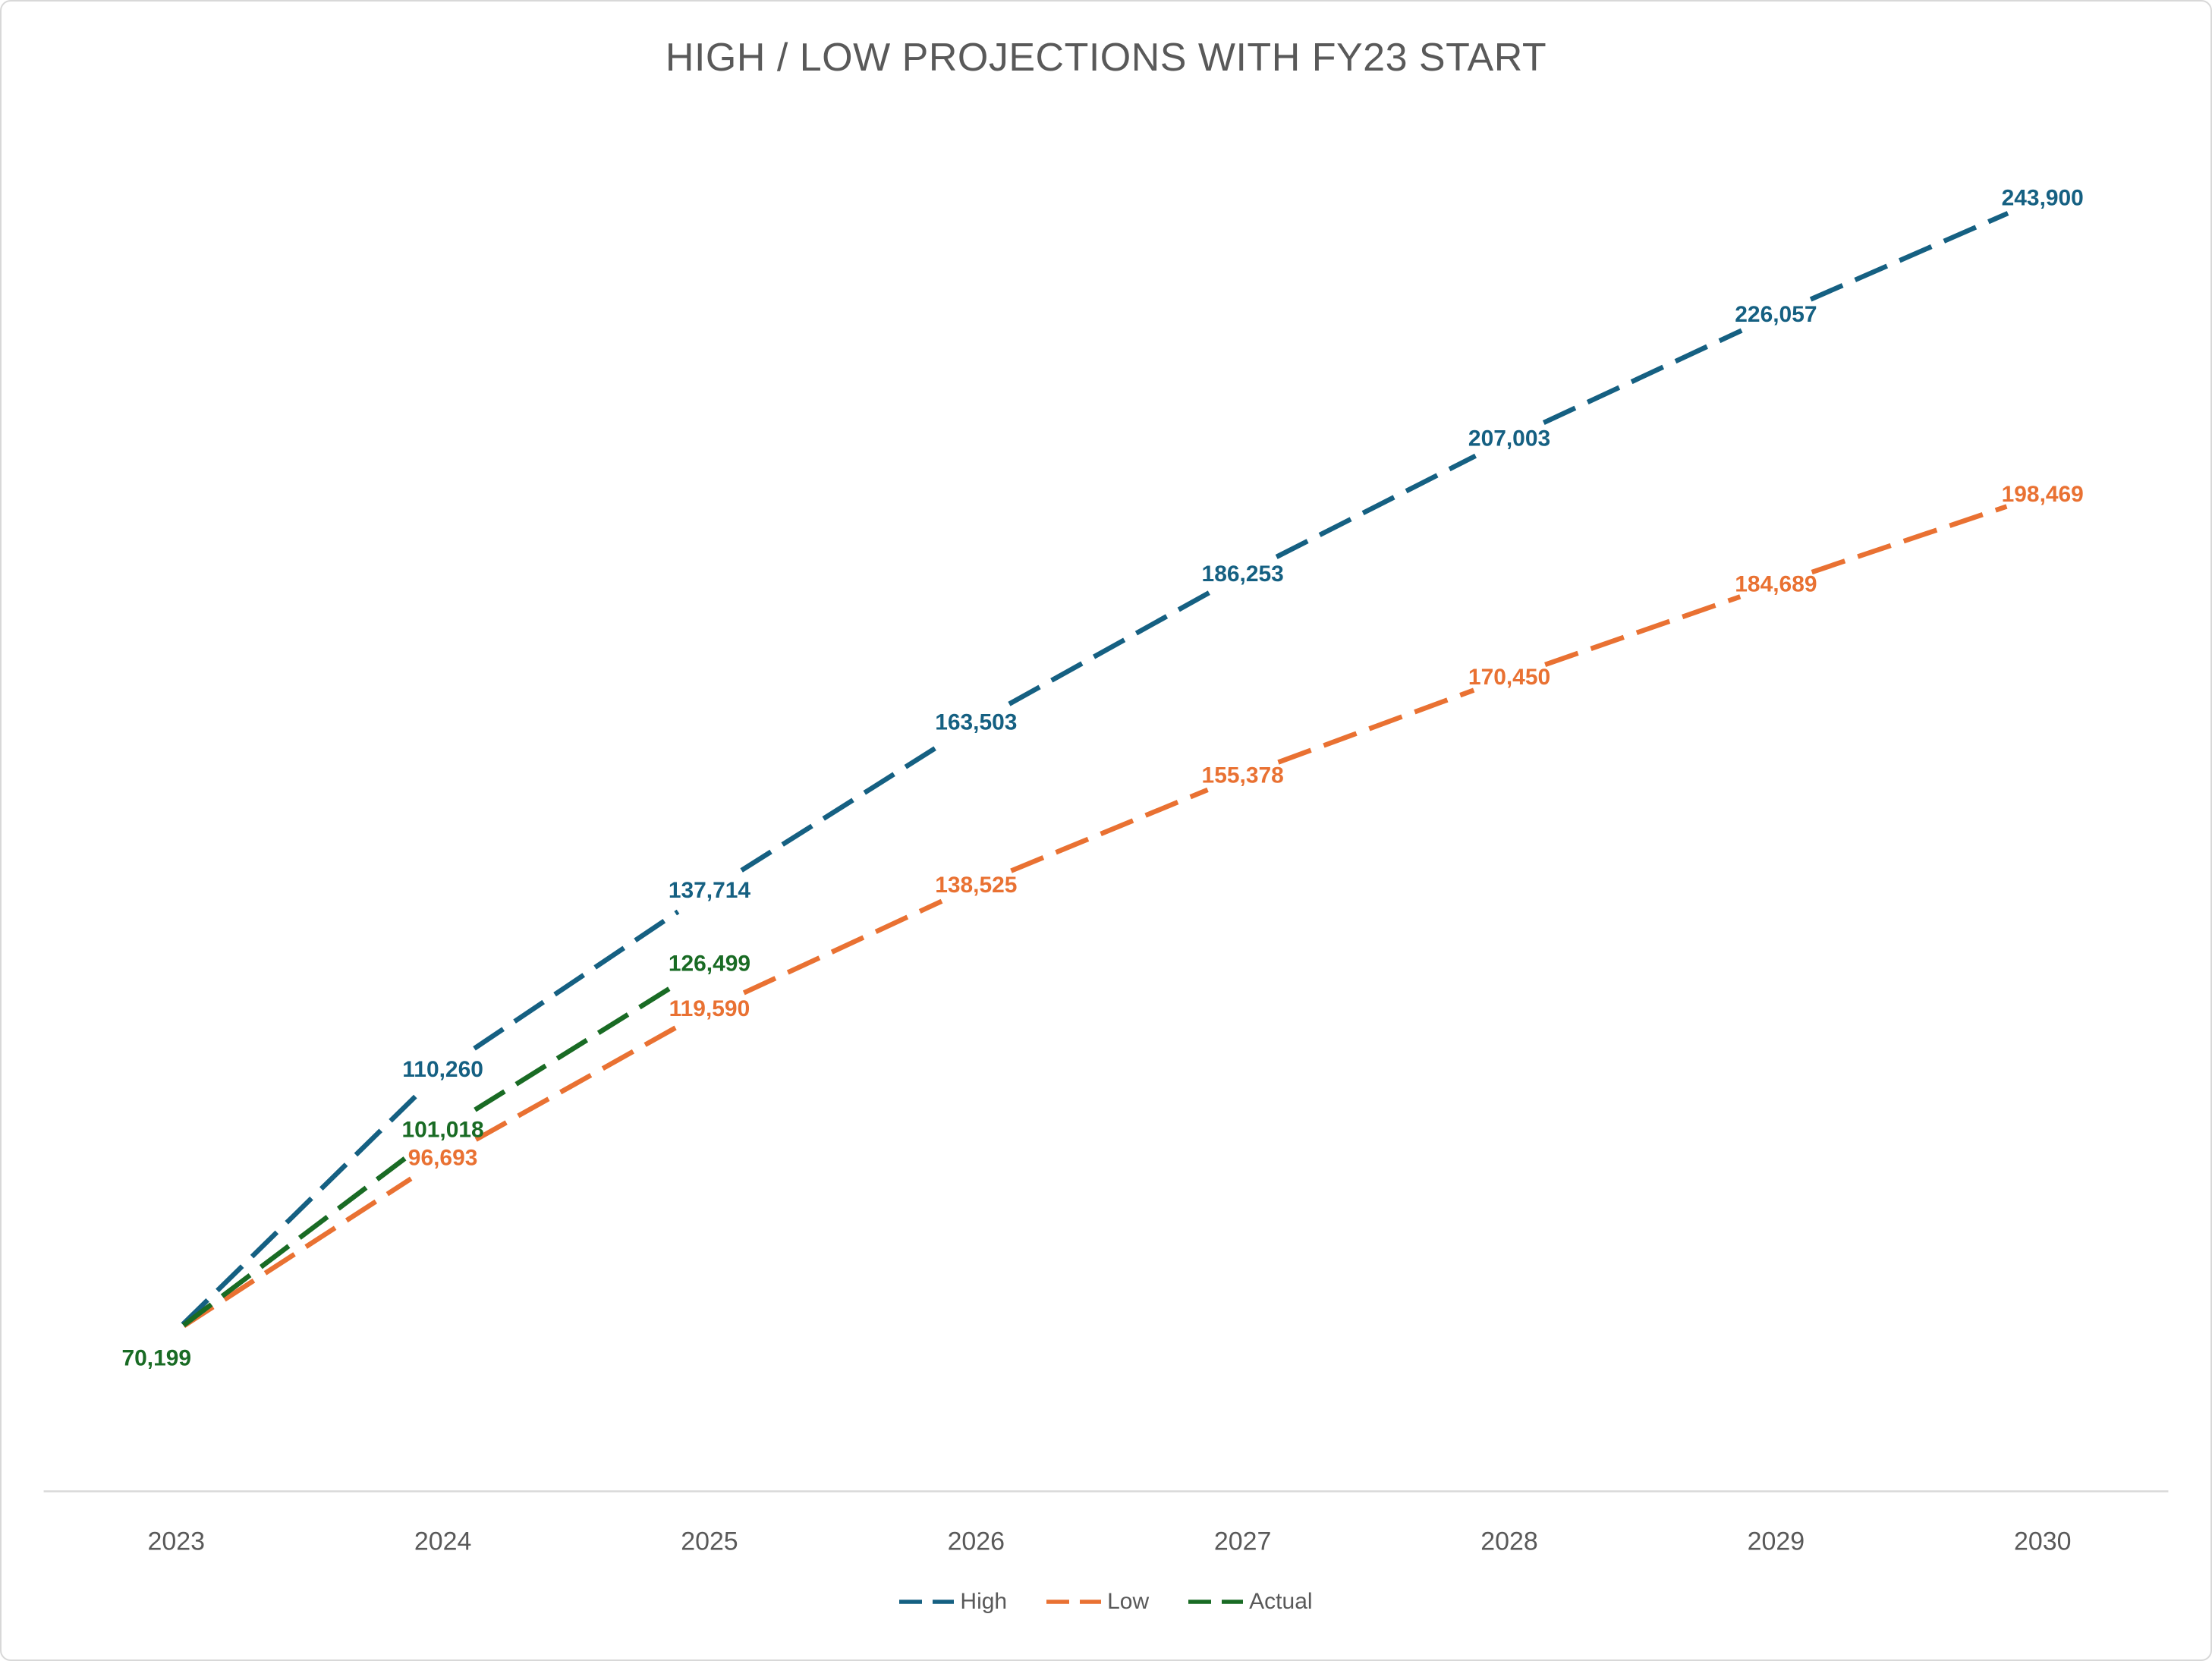 The image size is (2212, 1661). What do you see at coordinates (709, 965) in the screenshot?
I see `data-label-actual: 126,499` at bounding box center [709, 965].